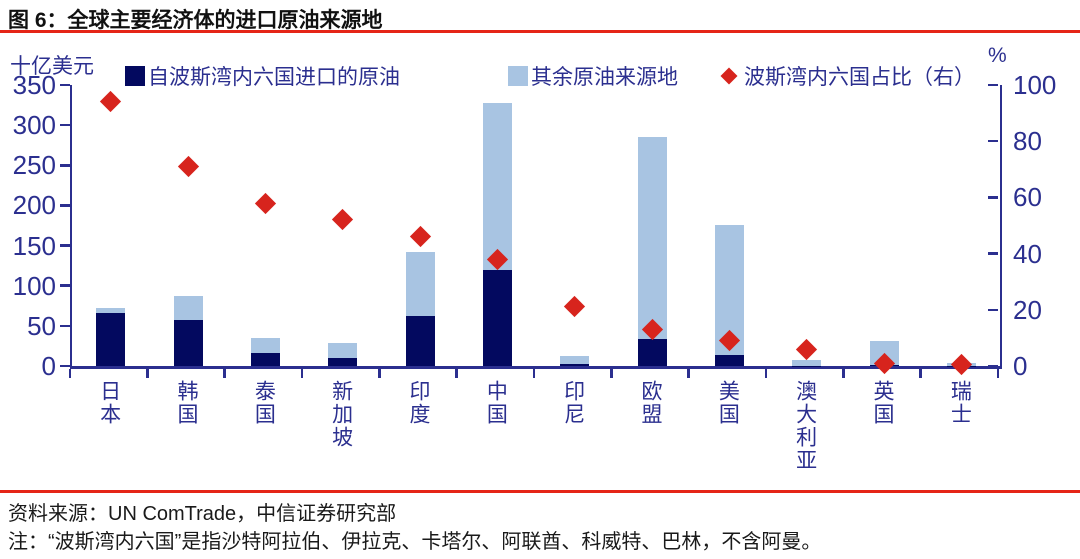 The image size is (1080, 559). What do you see at coordinates (188, 166) in the screenshot?
I see `gulf-share-point-south-korea` at bounding box center [188, 166].